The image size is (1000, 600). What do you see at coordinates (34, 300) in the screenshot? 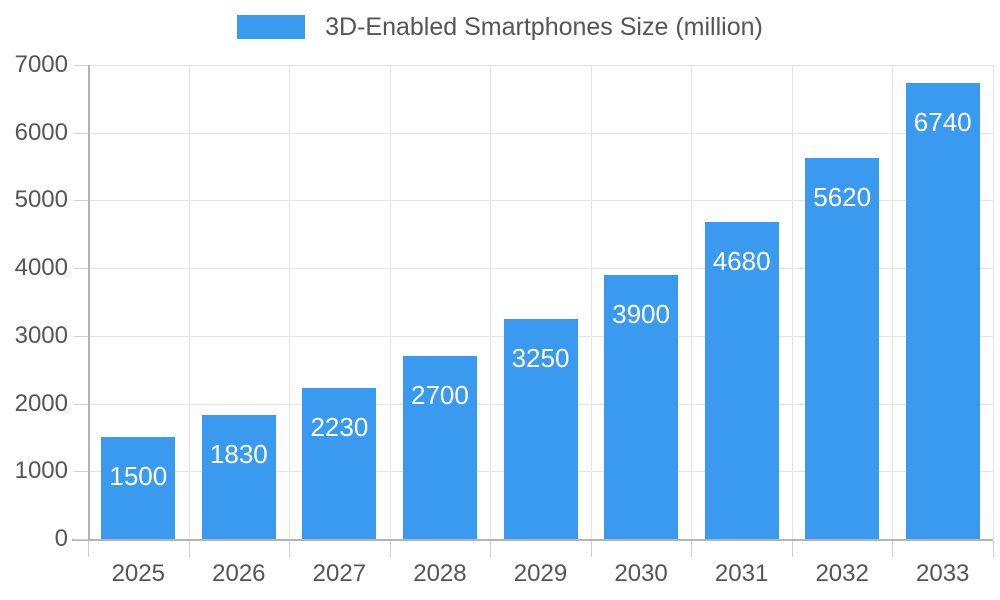
I see `y-axis-labels: 0 1000 2000 3000 4000 5000 6000 7000` at bounding box center [34, 300].